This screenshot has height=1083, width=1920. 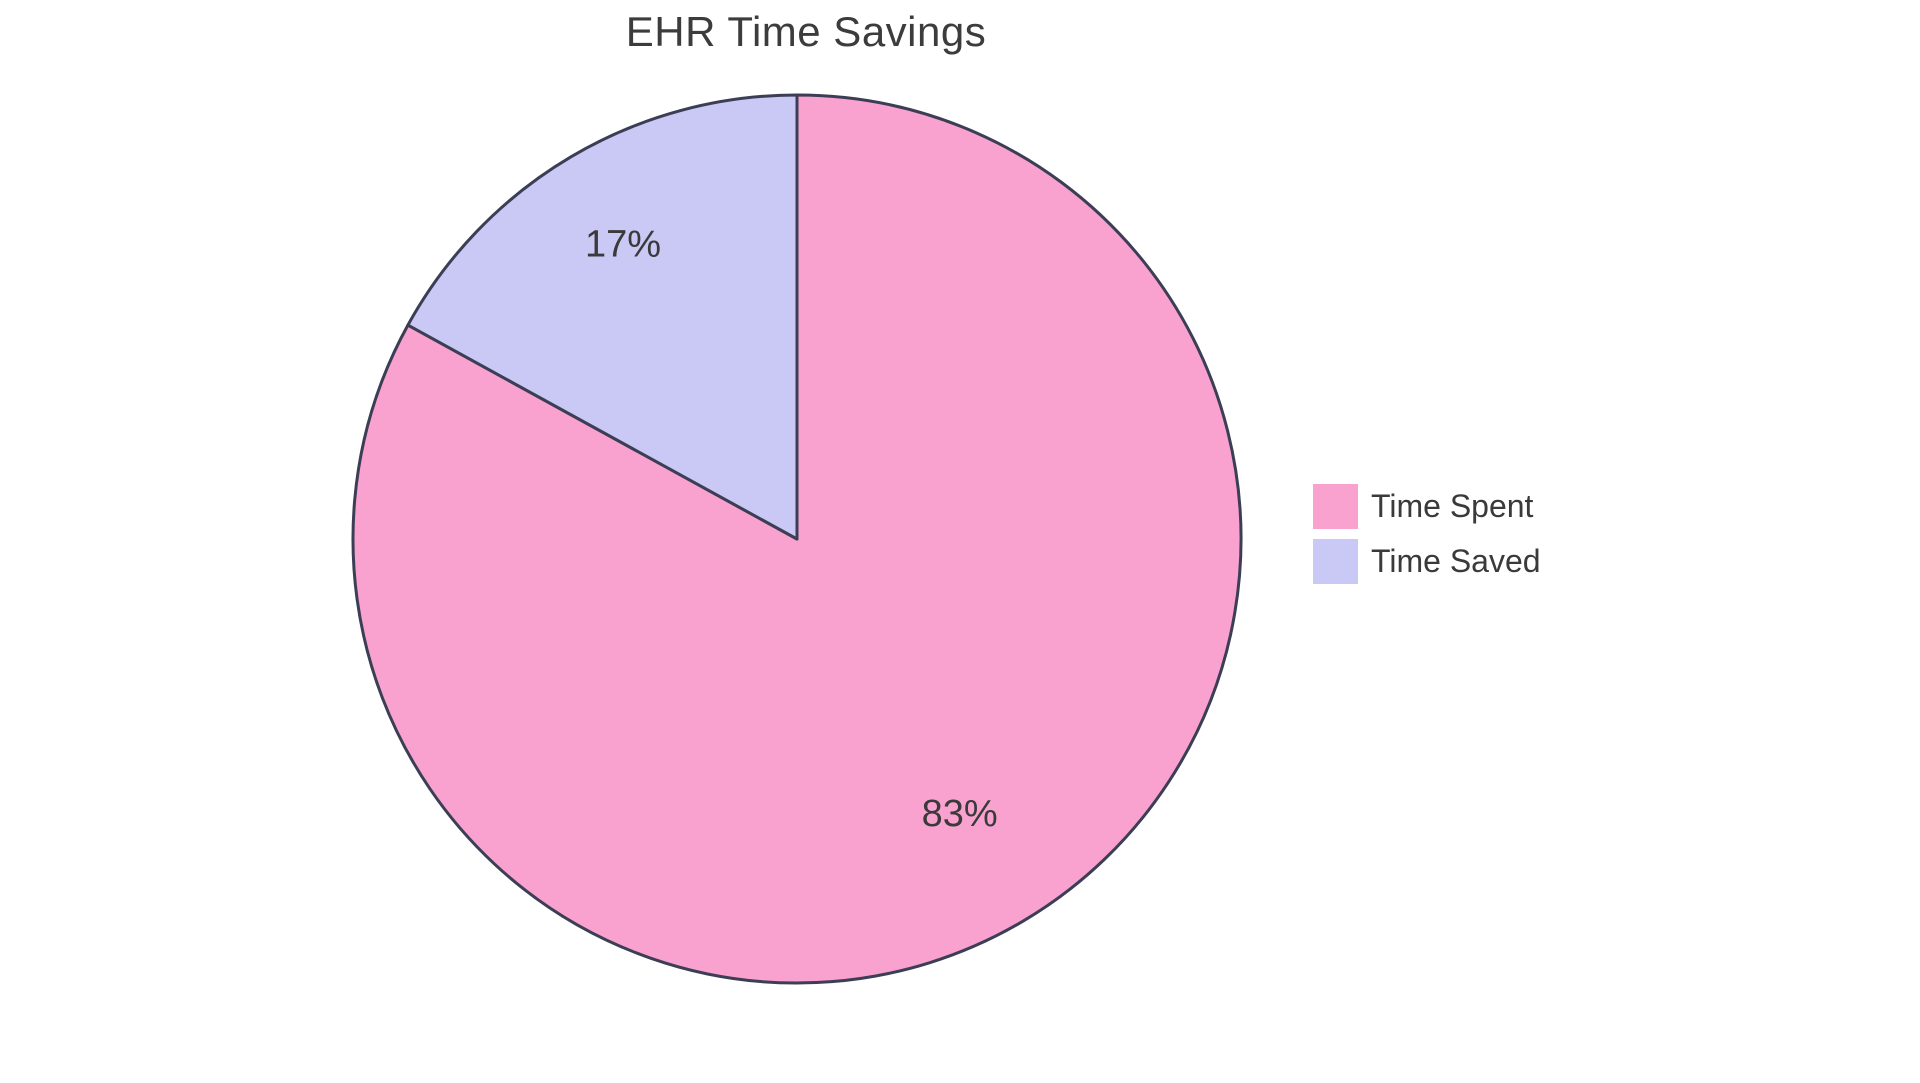 I want to click on legend-label-time-saved: Time Saved, so click(x=1456, y=561).